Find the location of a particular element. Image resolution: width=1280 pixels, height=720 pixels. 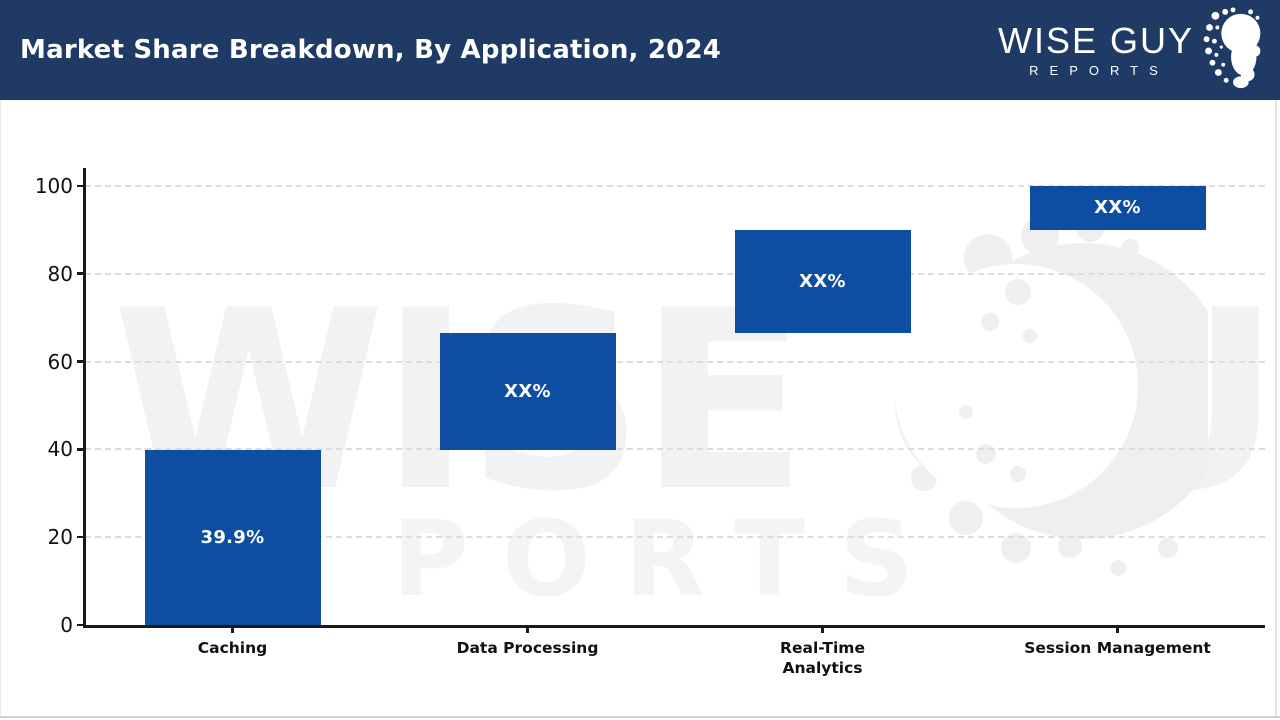

logo-subtitle: REPORTS is located at coordinates (1099, 70).